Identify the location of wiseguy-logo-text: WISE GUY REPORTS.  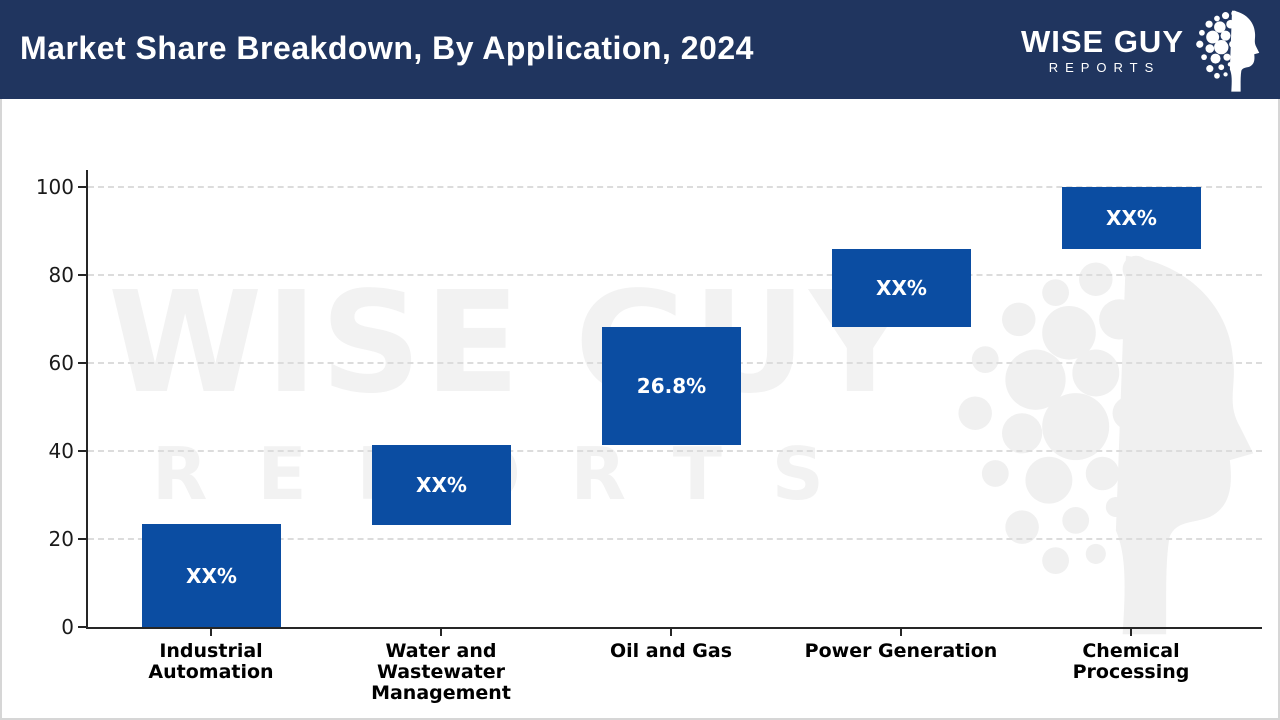
(1102, 50).